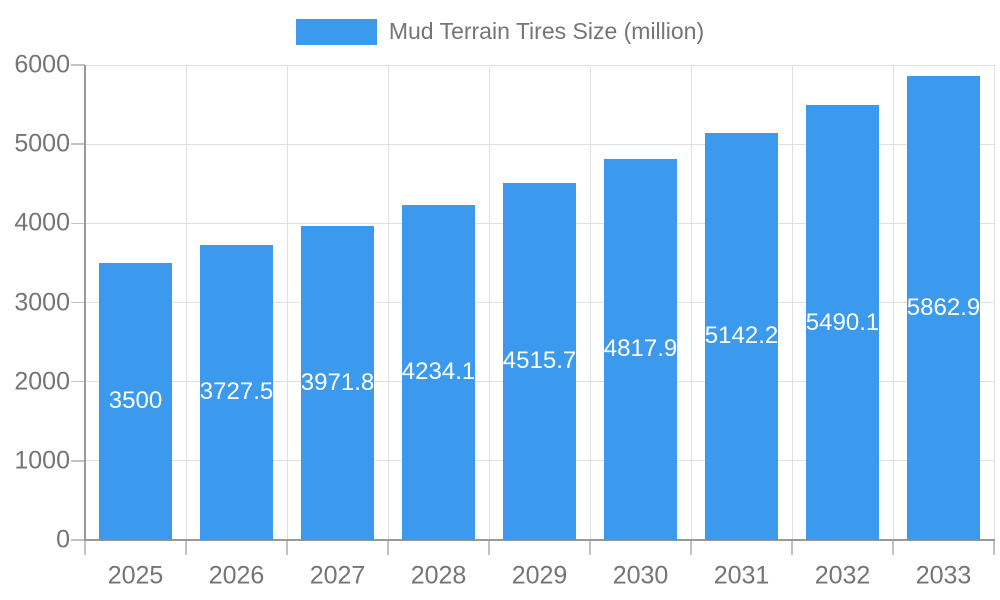  I want to click on bar-value-label: 3727.5, so click(236, 392).